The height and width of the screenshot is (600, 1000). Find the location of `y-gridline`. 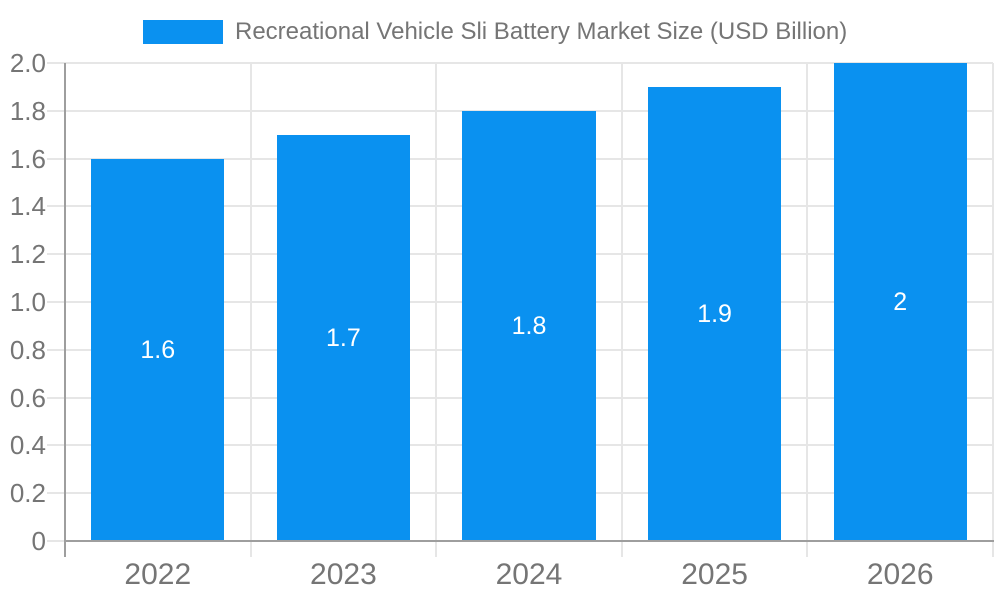

y-gridline is located at coordinates (520, 63).